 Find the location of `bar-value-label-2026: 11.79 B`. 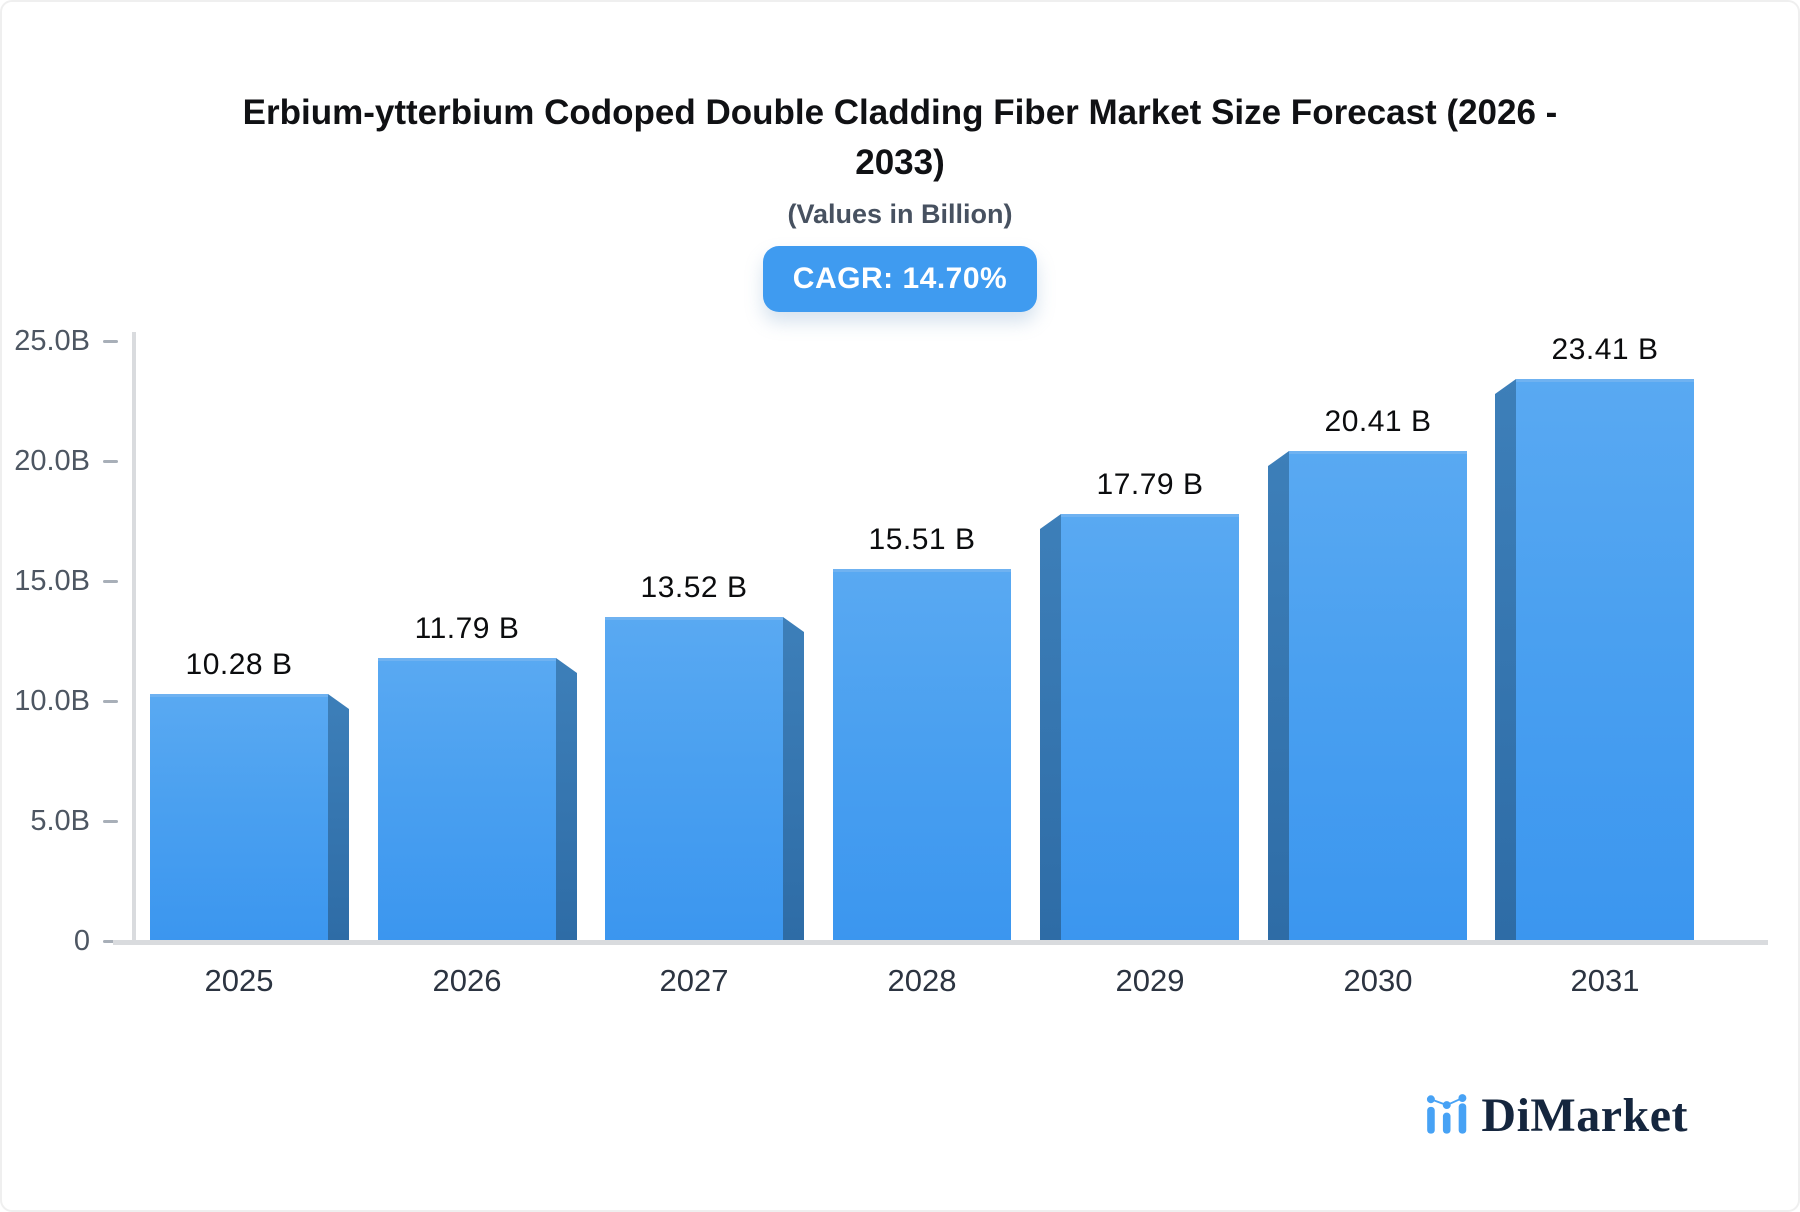

bar-value-label-2026: 11.79 B is located at coordinates (467, 628).